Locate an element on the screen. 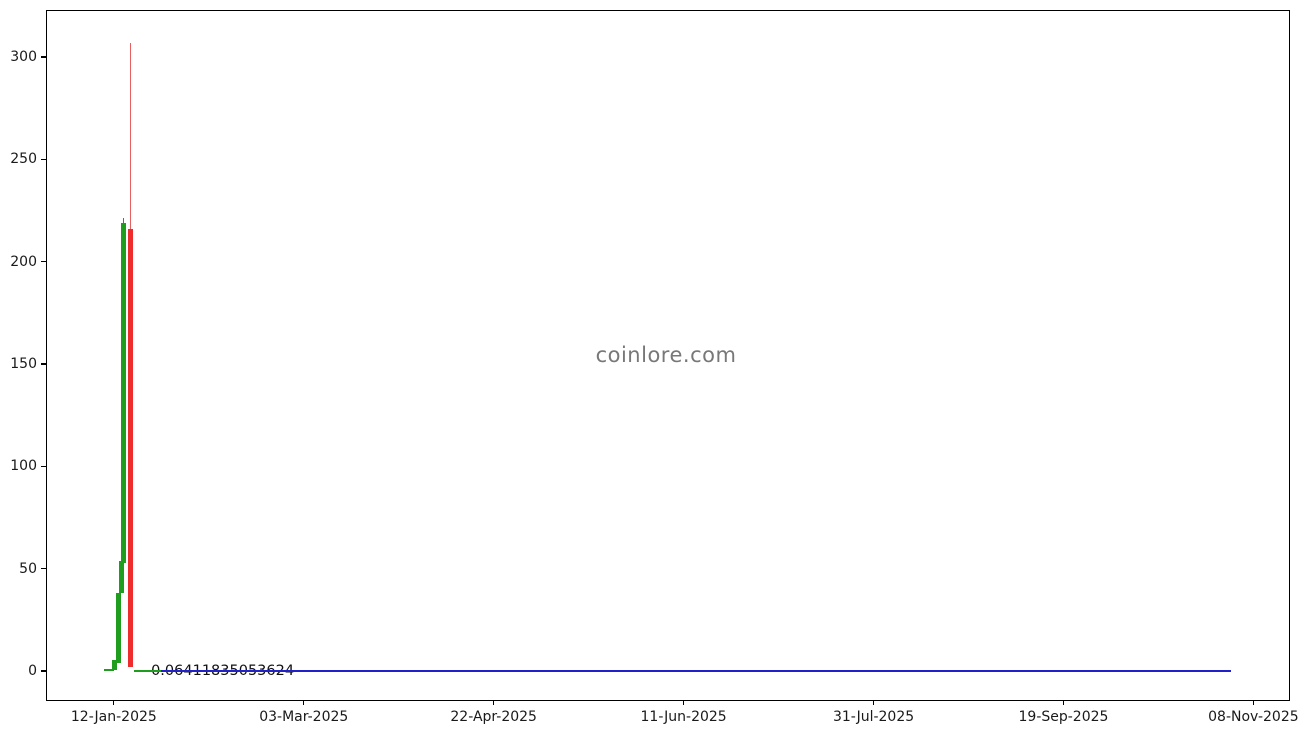  candle-body-down is located at coordinates (130, 447).